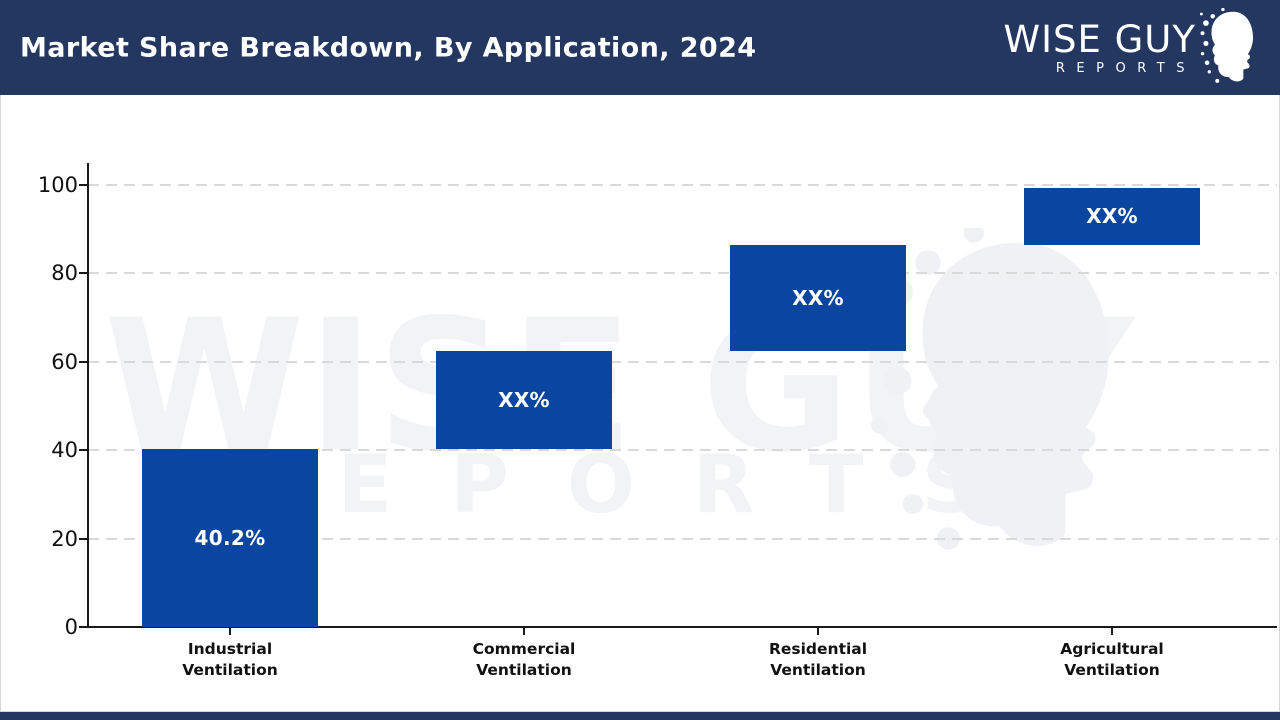  I want to click on y-tick-label: 0, so click(71, 627).